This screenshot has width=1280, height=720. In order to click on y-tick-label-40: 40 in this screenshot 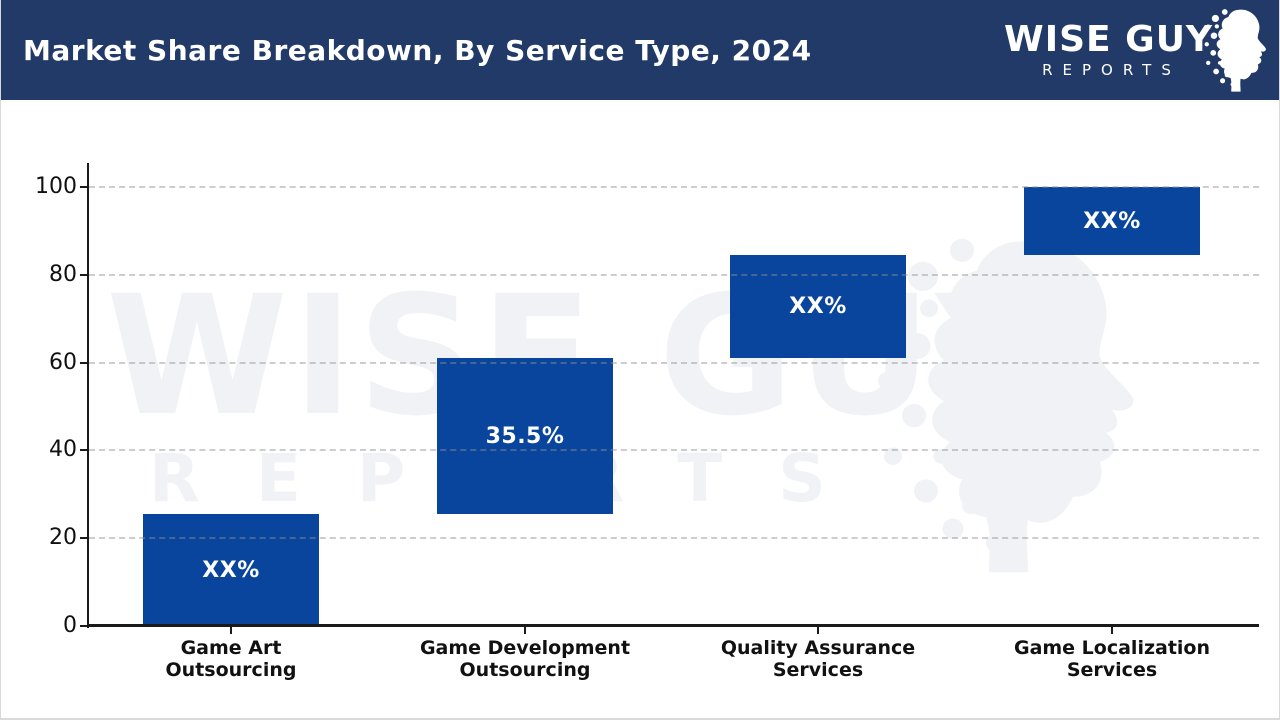, I will do `click(63, 450)`.